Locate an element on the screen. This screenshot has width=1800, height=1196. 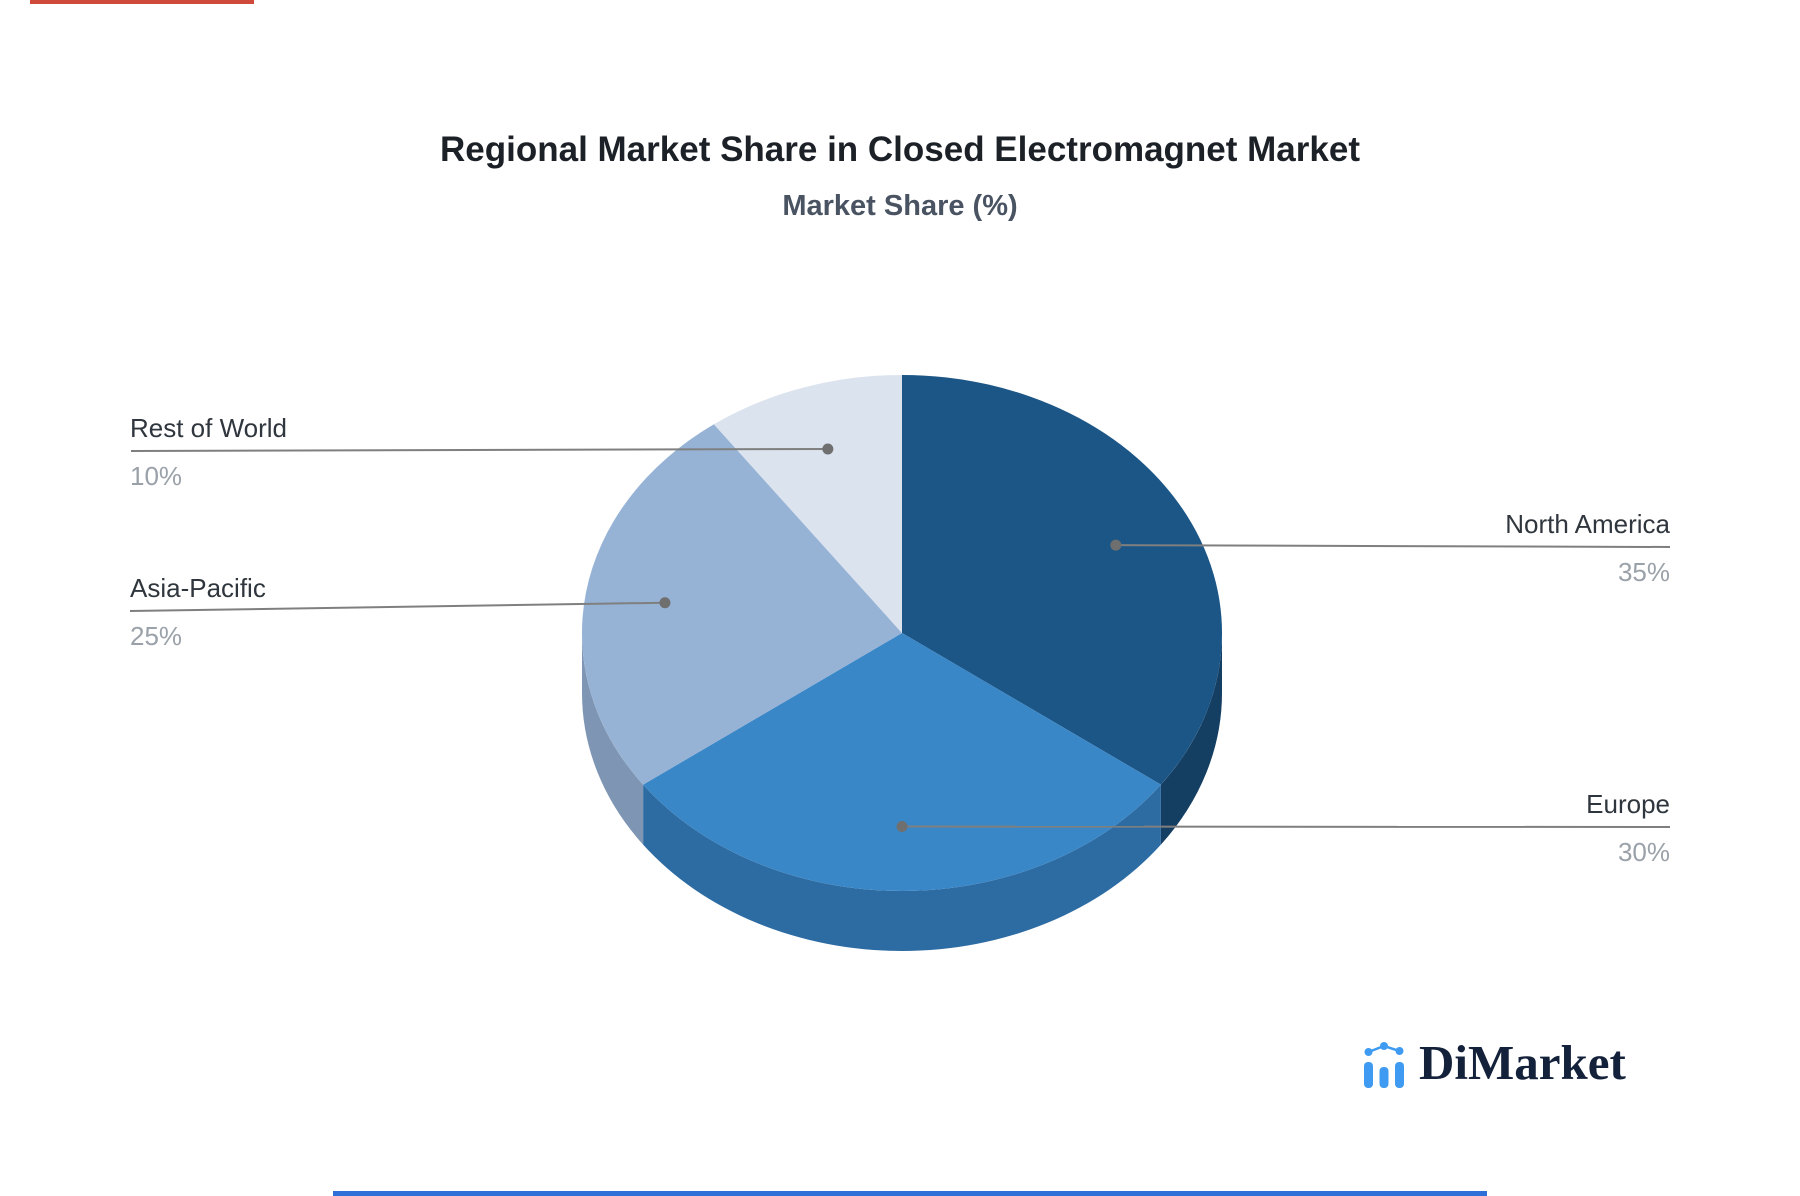
leader-line-north-america is located at coordinates (1393, 546).